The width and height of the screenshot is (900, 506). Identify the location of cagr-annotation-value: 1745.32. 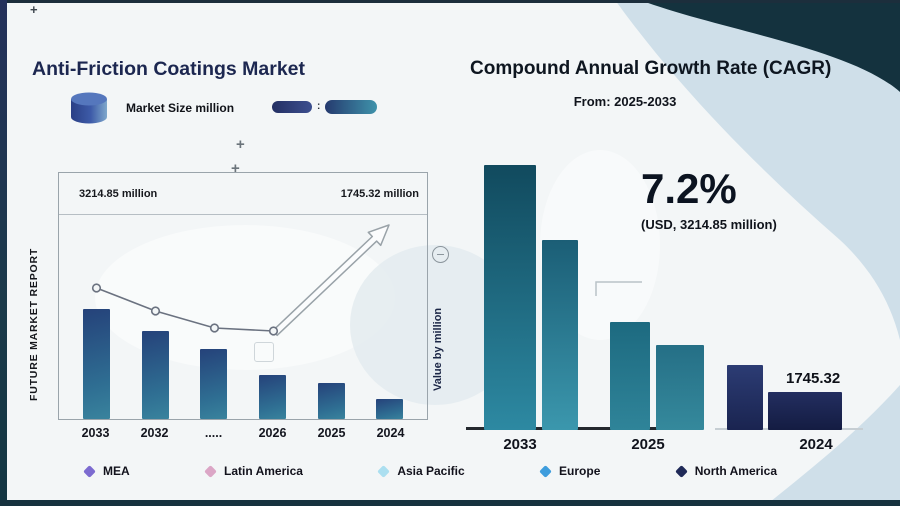
(813, 378).